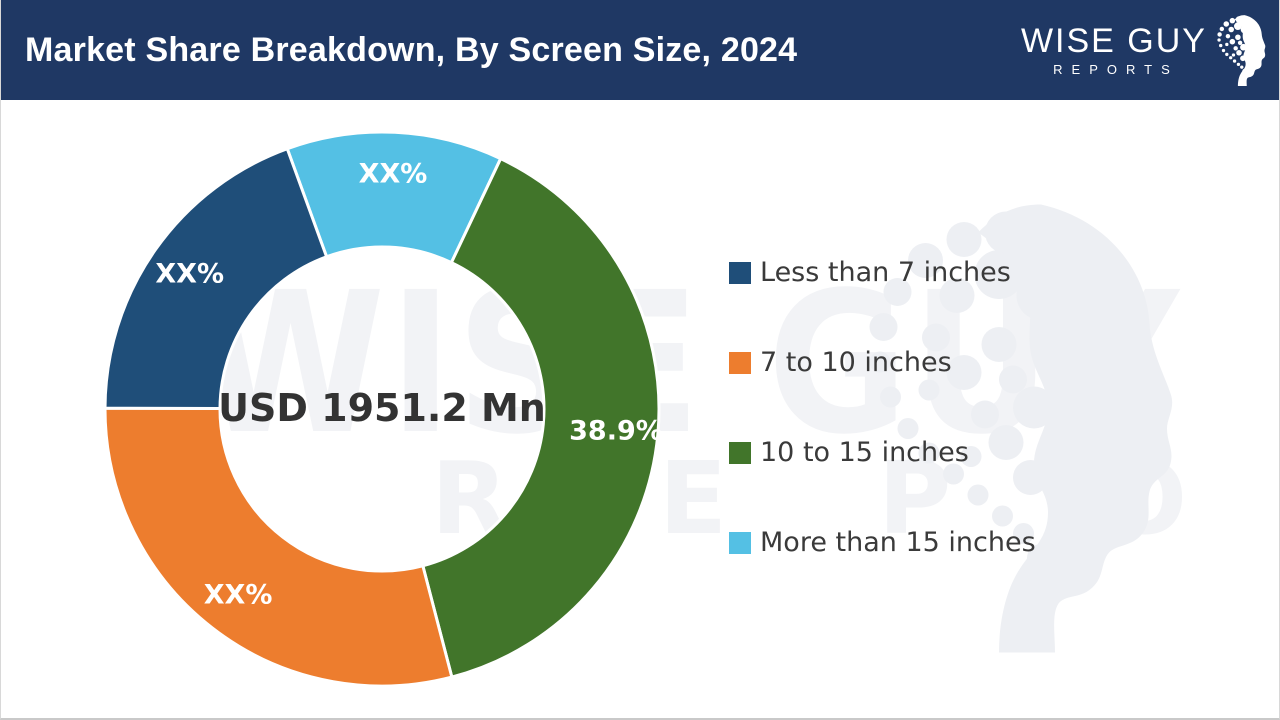  I want to click on slice-value-label-2: XX%, so click(238, 595).